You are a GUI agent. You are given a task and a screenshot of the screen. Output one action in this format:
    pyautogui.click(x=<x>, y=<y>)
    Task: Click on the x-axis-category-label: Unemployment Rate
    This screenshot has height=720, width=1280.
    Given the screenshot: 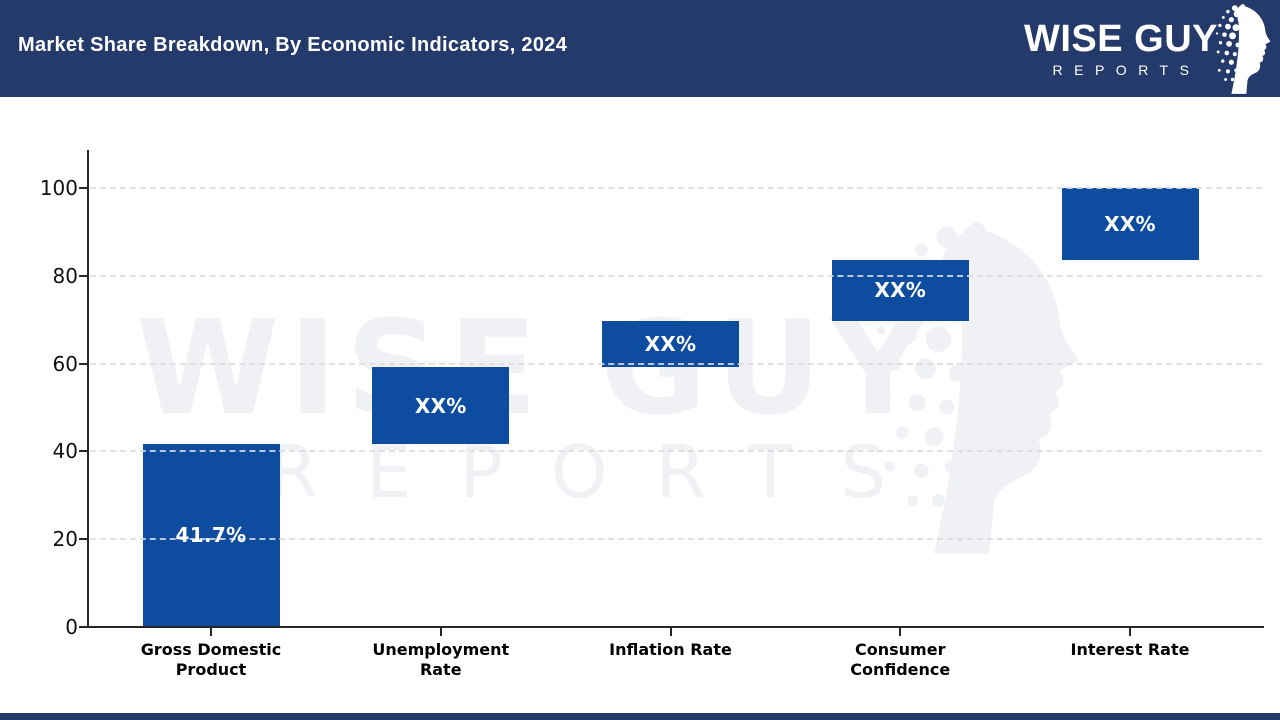 What is the action you would take?
    pyautogui.click(x=441, y=659)
    